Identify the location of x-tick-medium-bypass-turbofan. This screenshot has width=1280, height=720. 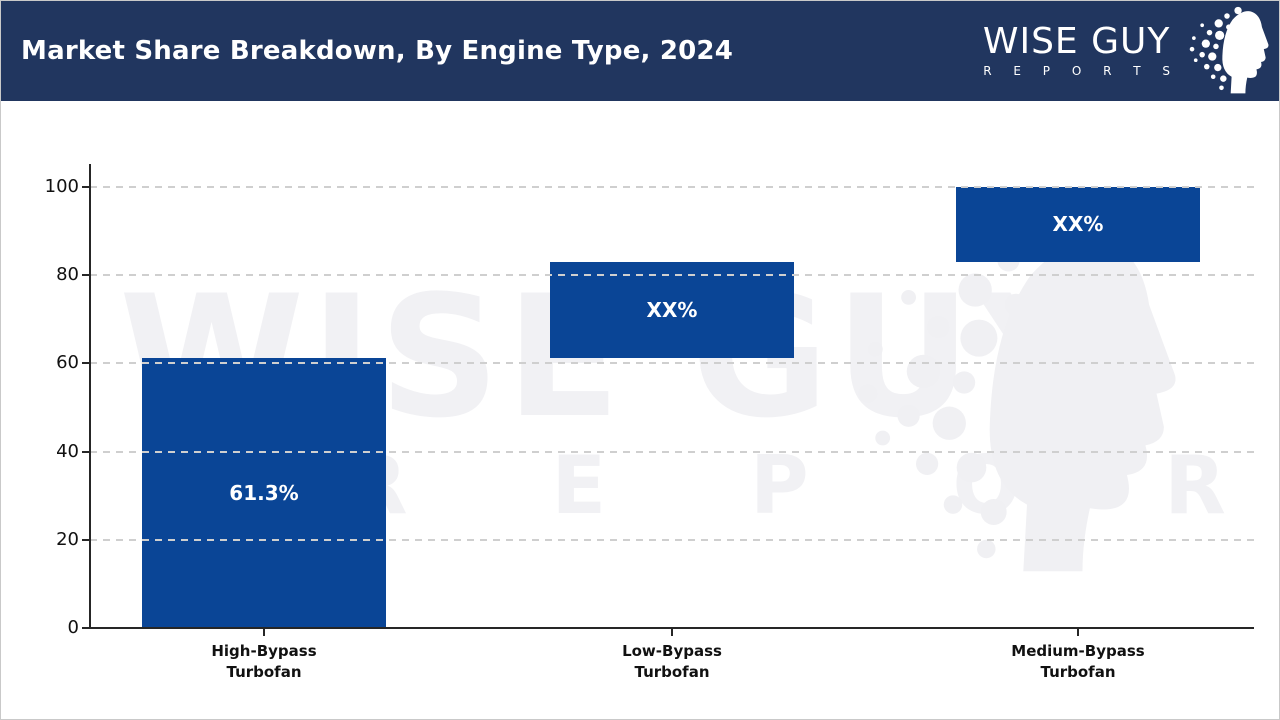
(1078, 632).